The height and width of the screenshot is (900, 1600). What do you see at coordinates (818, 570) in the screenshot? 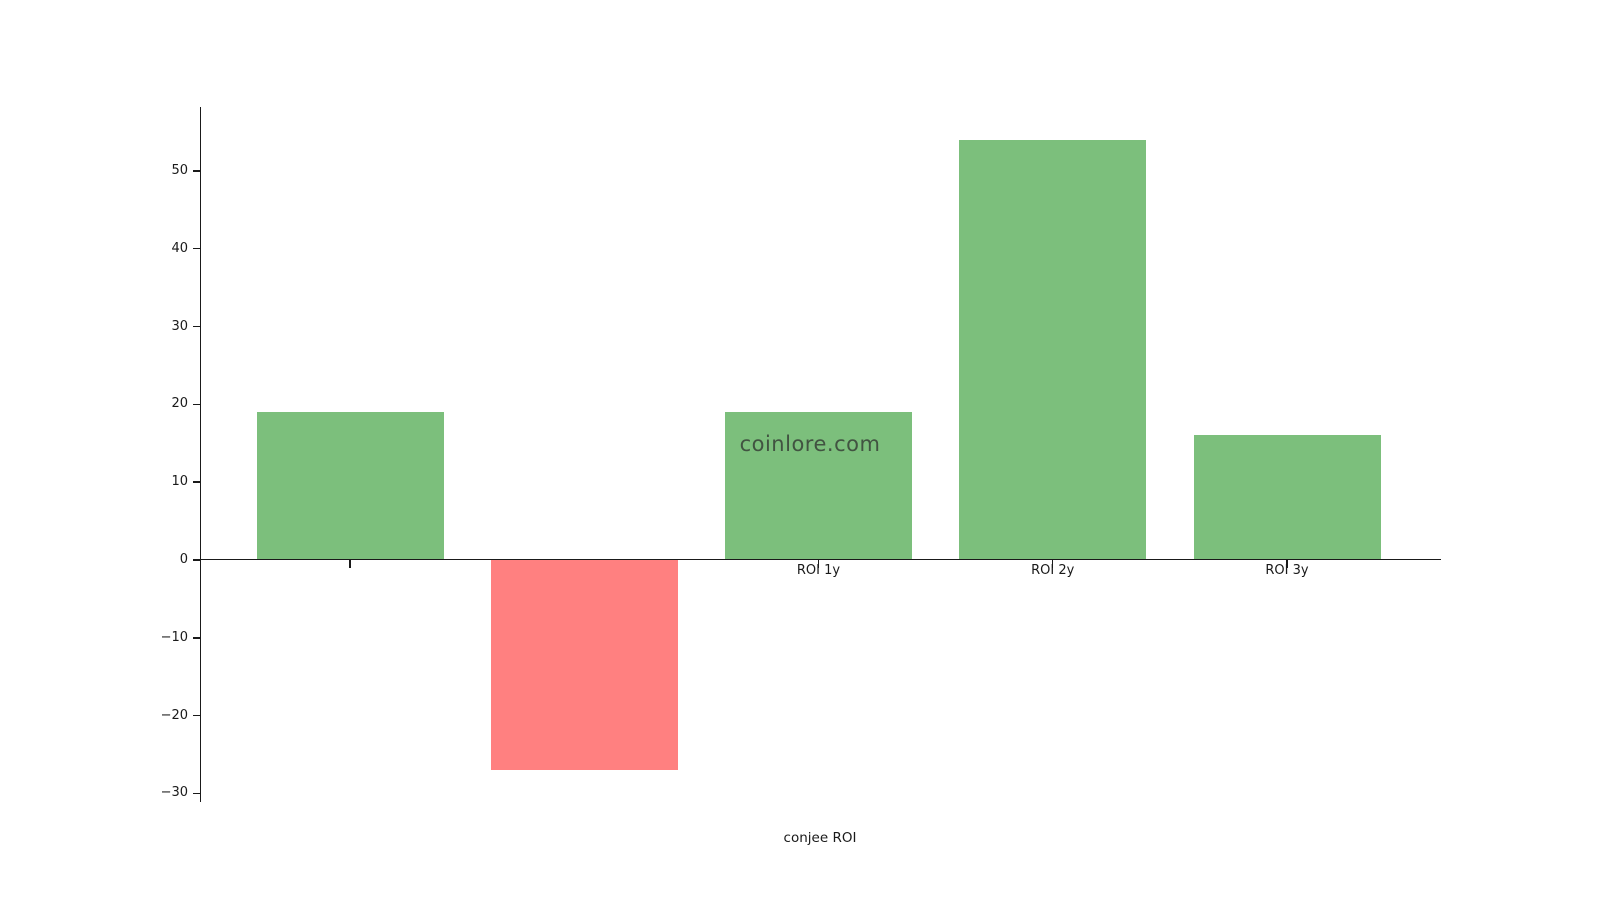
I see `x-tick-label: ROI 1y` at bounding box center [818, 570].